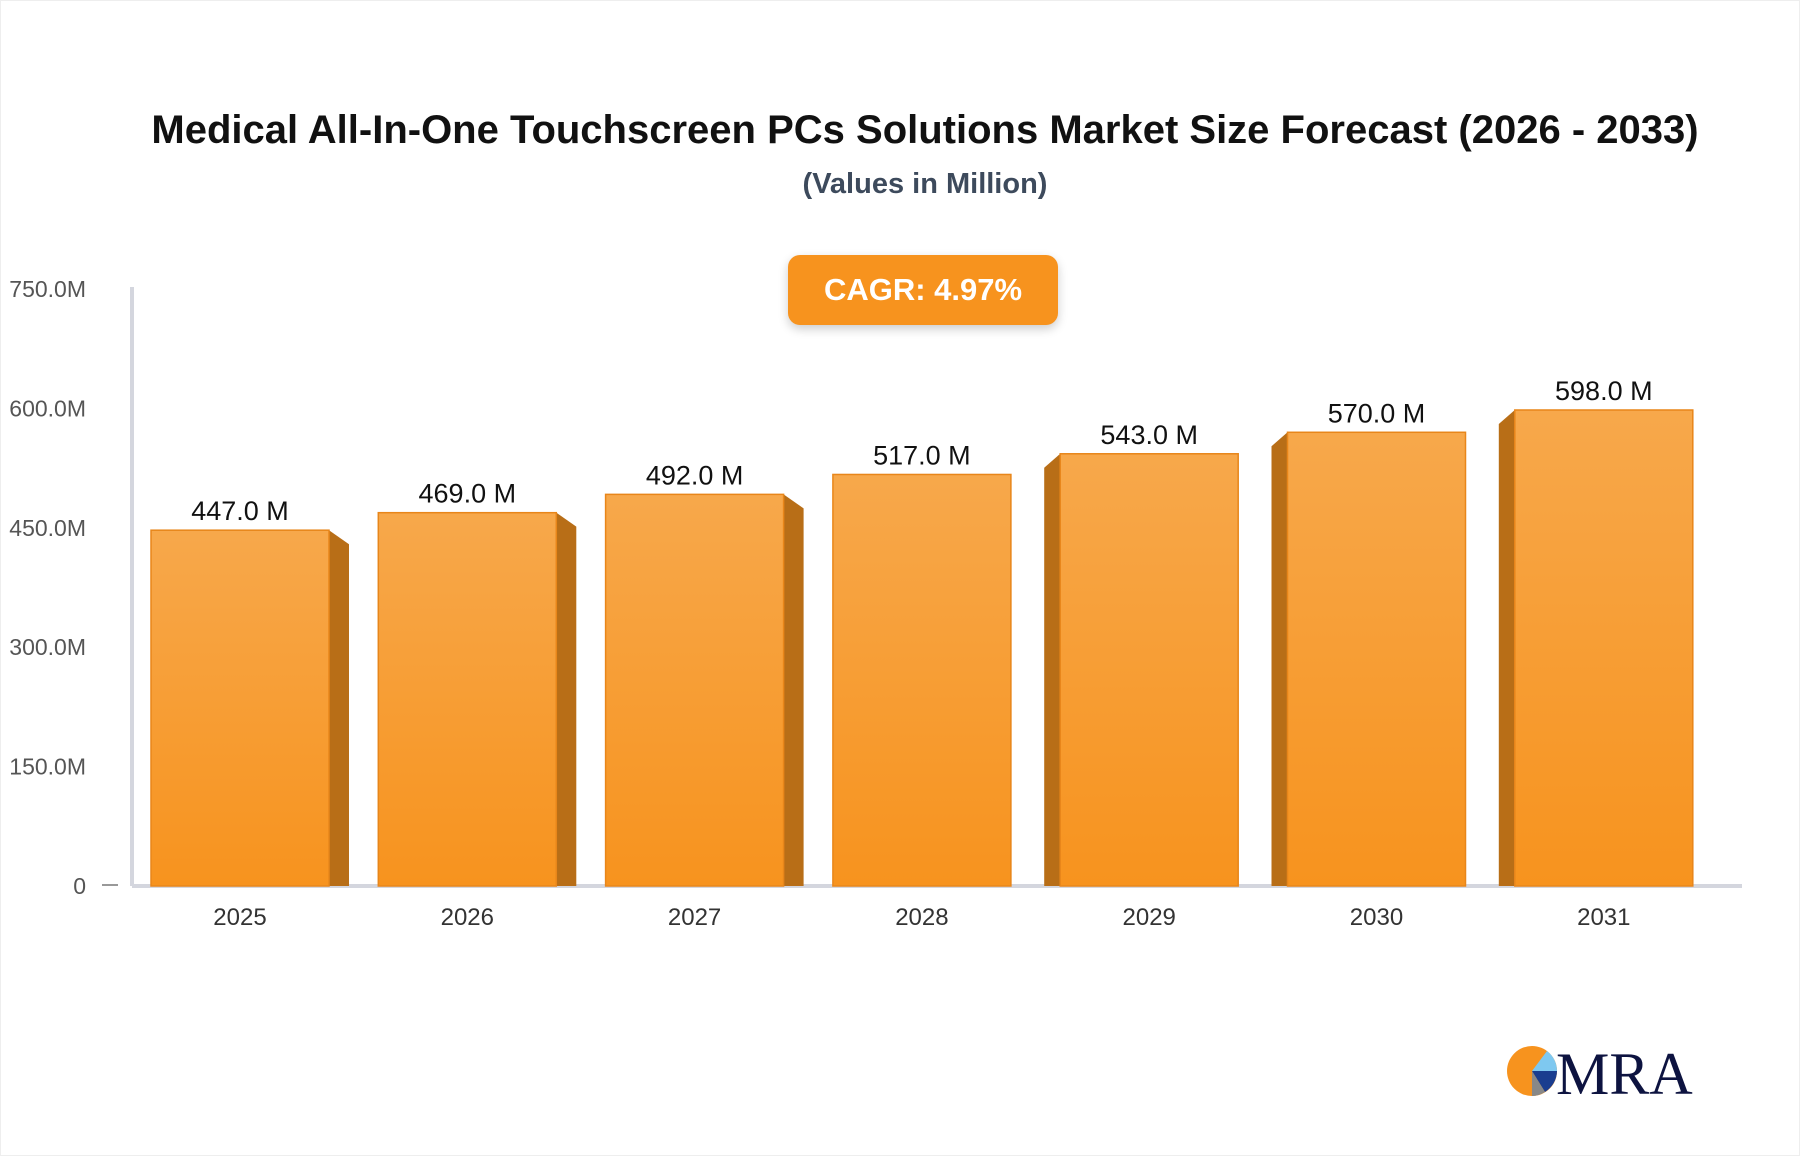  What do you see at coordinates (694, 917) in the screenshot?
I see `x-tick-label: 2027` at bounding box center [694, 917].